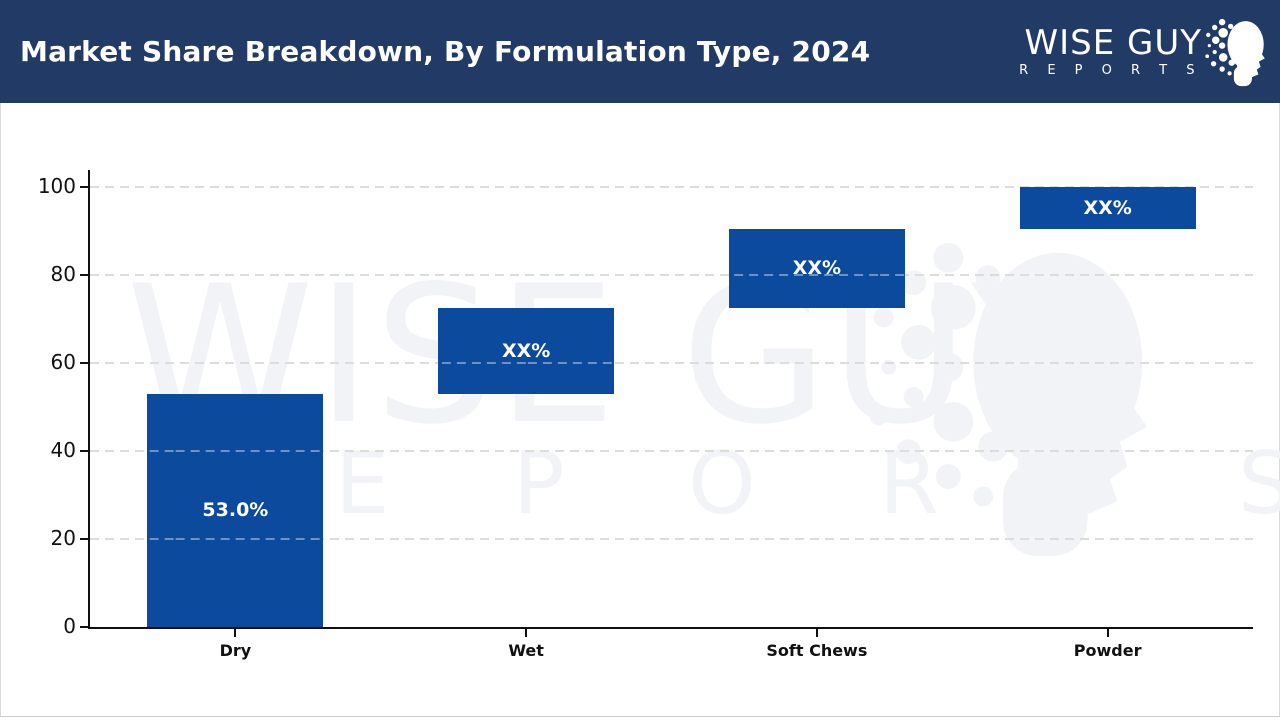  What do you see at coordinates (235, 650) in the screenshot?
I see `x-category-label: Dry` at bounding box center [235, 650].